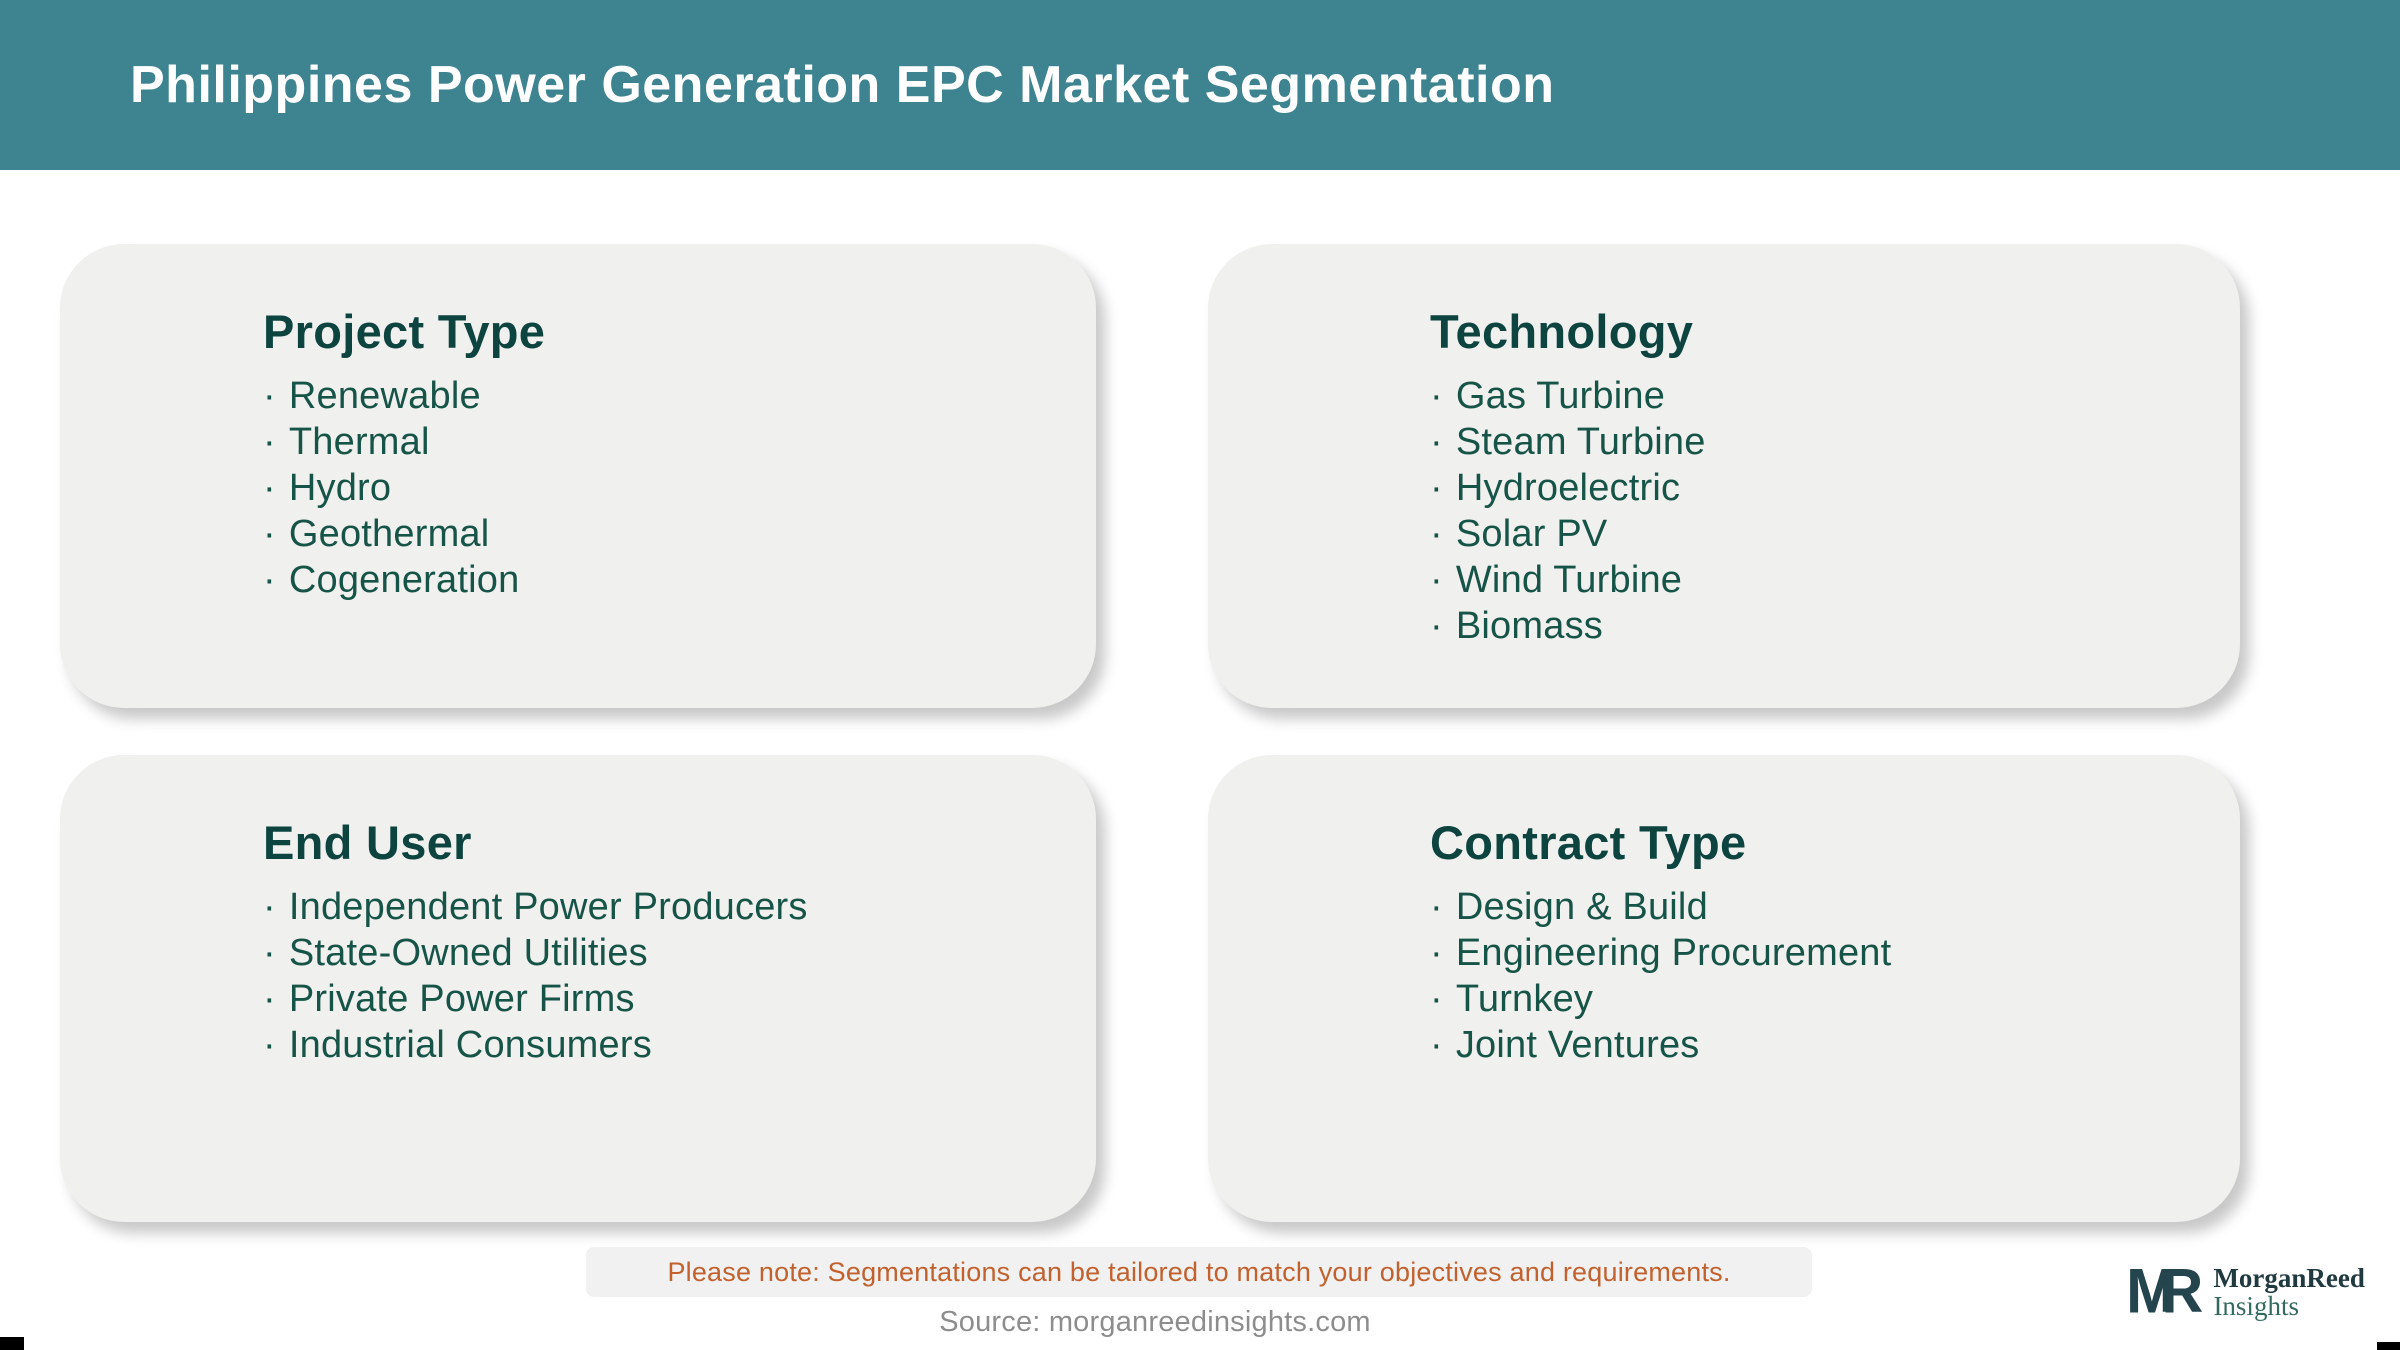  Describe the element at coordinates (679, 1045) in the screenshot. I see `list-item: · Industrial Consumers` at that location.